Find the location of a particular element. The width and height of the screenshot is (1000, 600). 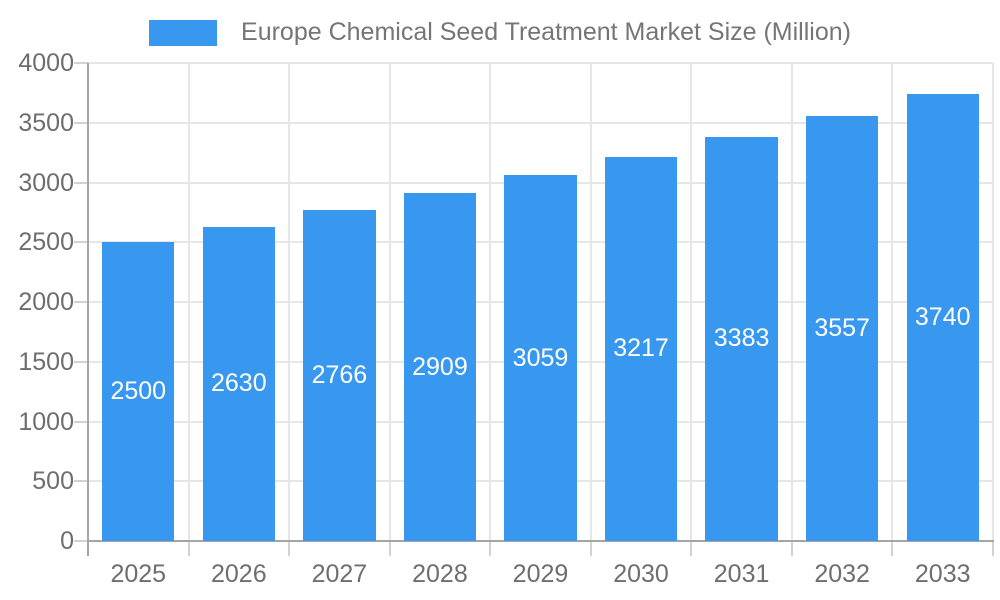

bar-value-label: 3383 is located at coordinates (741, 338).